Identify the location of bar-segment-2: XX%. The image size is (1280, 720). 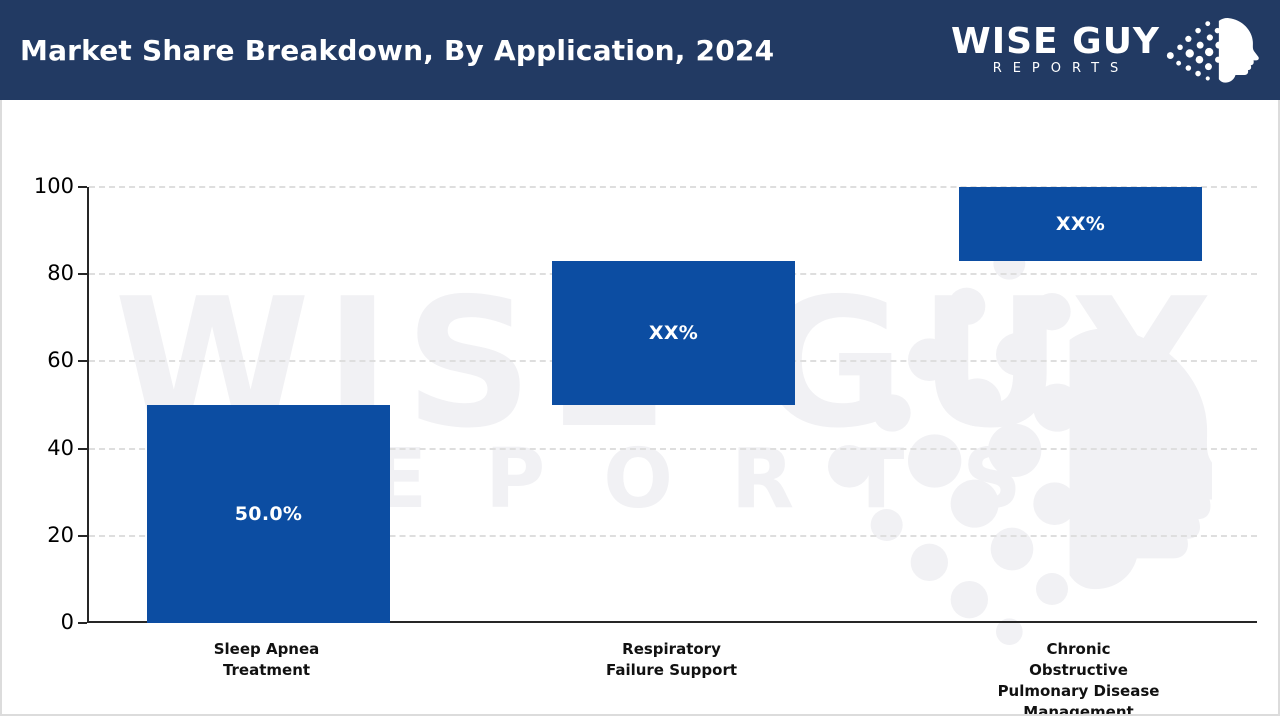
(1080, 224).